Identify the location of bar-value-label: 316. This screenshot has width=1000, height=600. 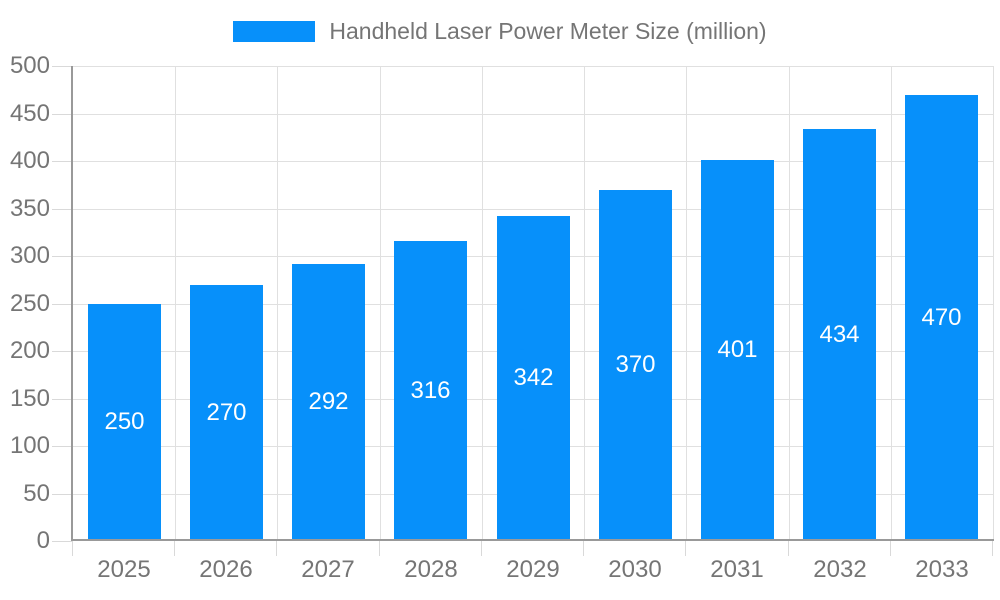
(430, 390).